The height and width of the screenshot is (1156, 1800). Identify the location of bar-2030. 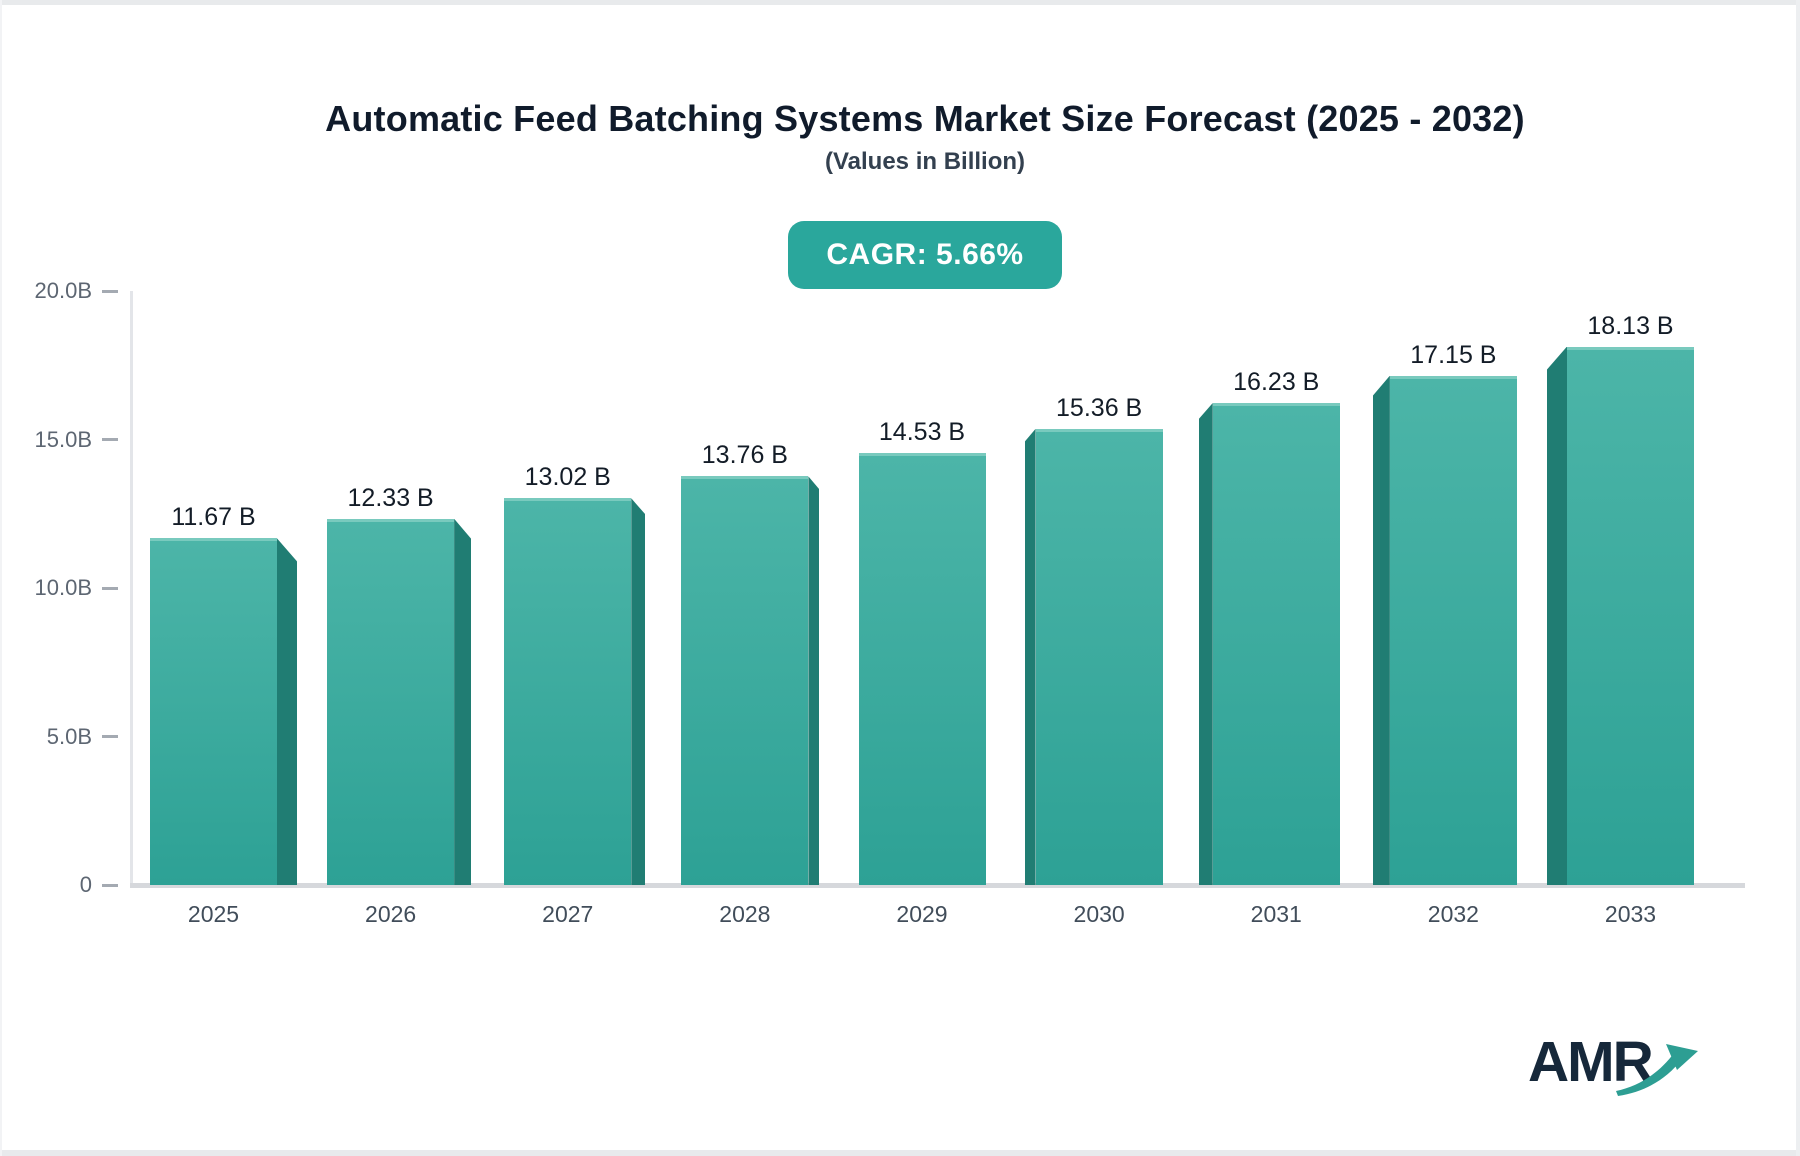
(1099, 656).